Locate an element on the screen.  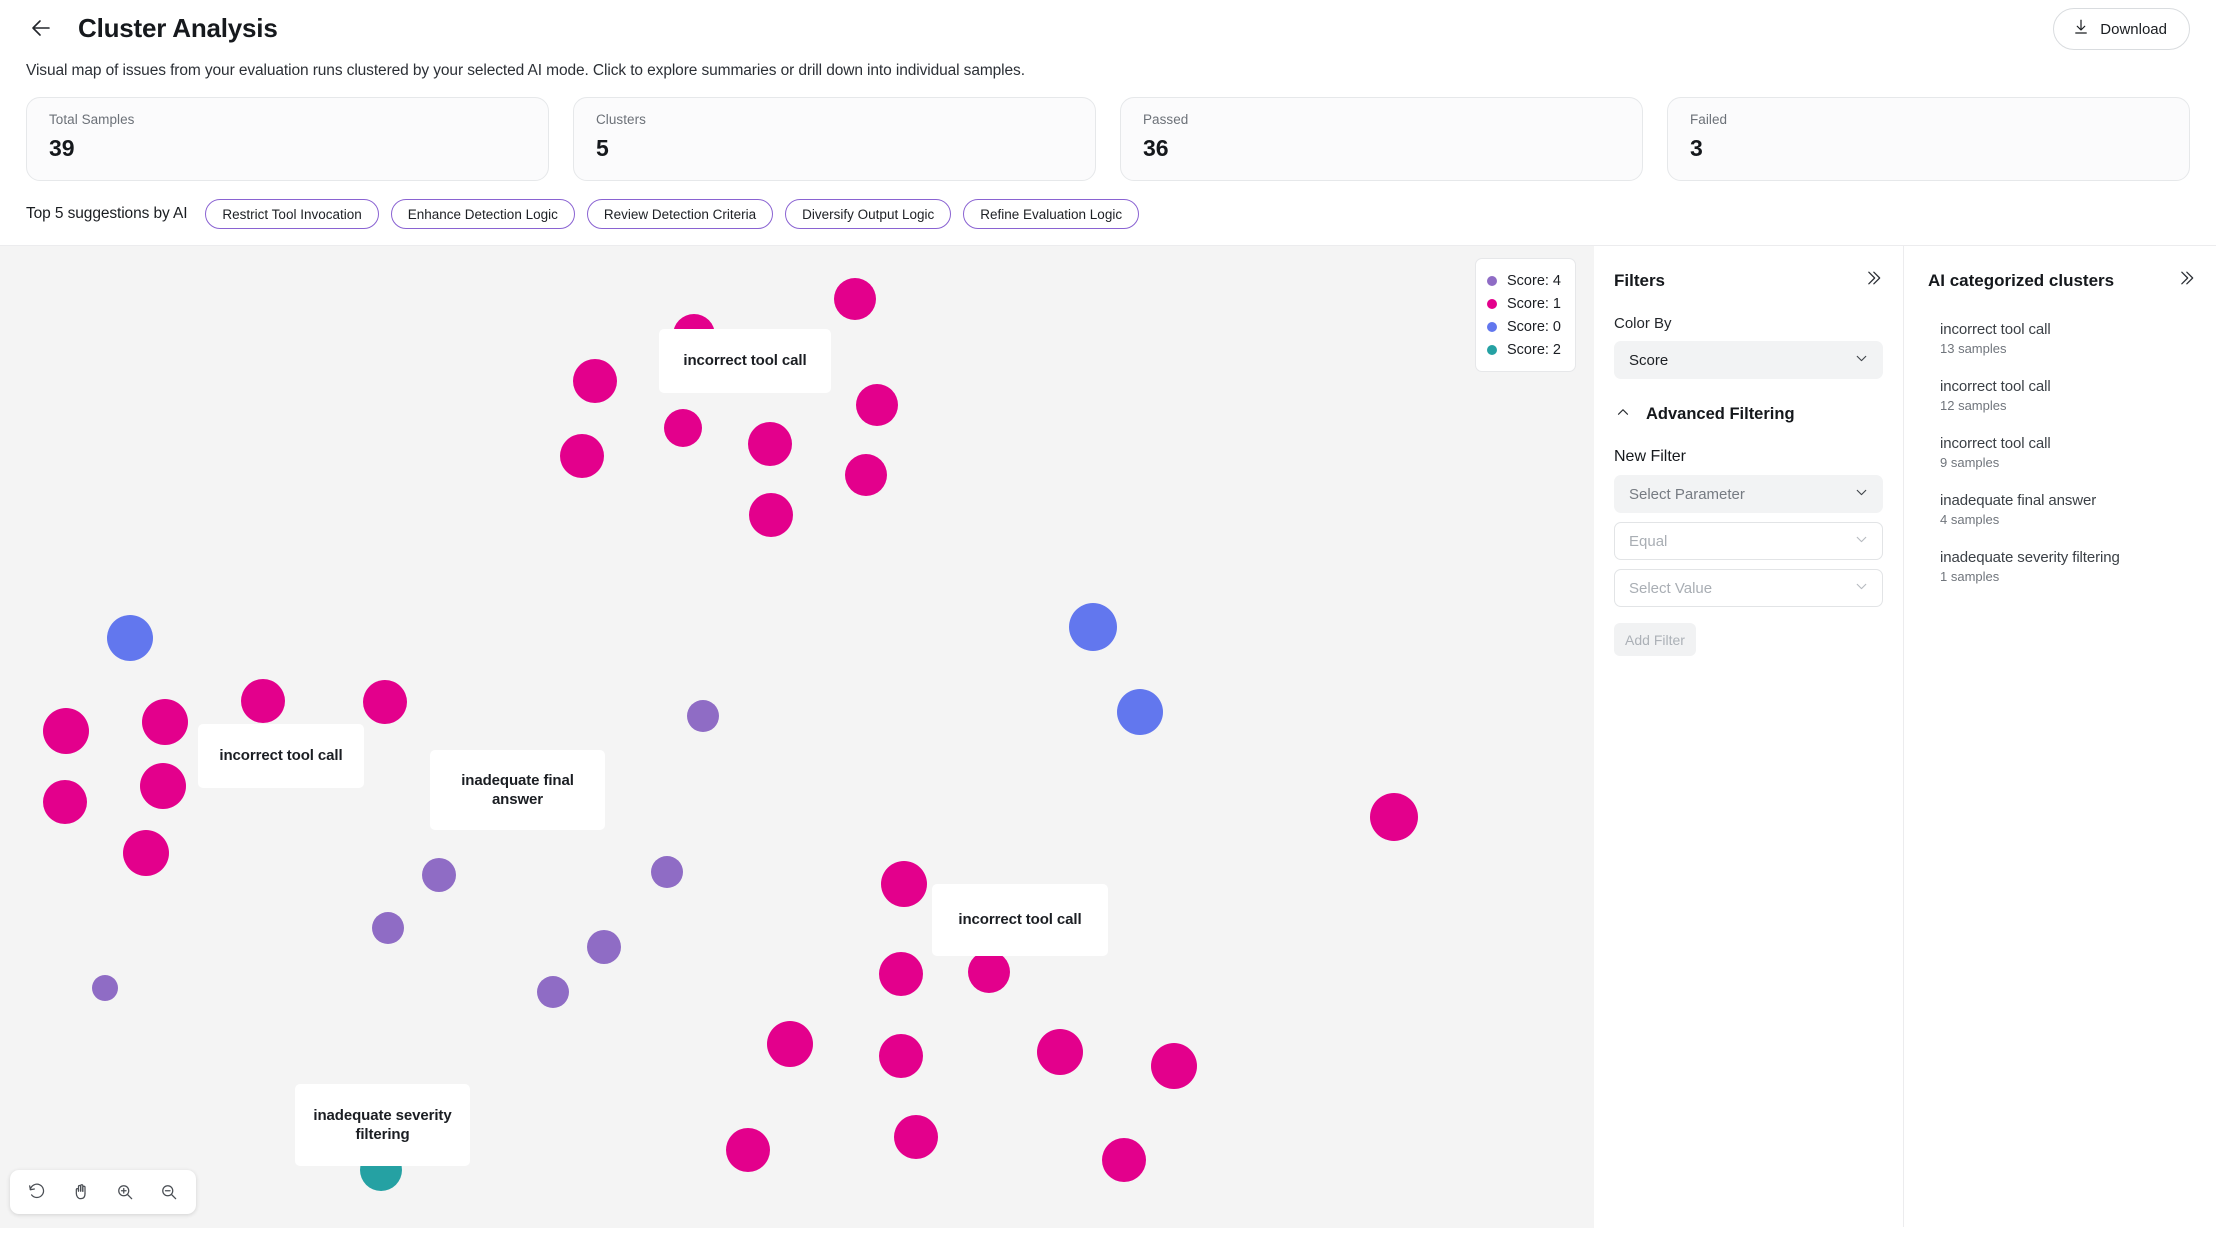
cluster-item-count: 9 samples is located at coordinates (1970, 462).